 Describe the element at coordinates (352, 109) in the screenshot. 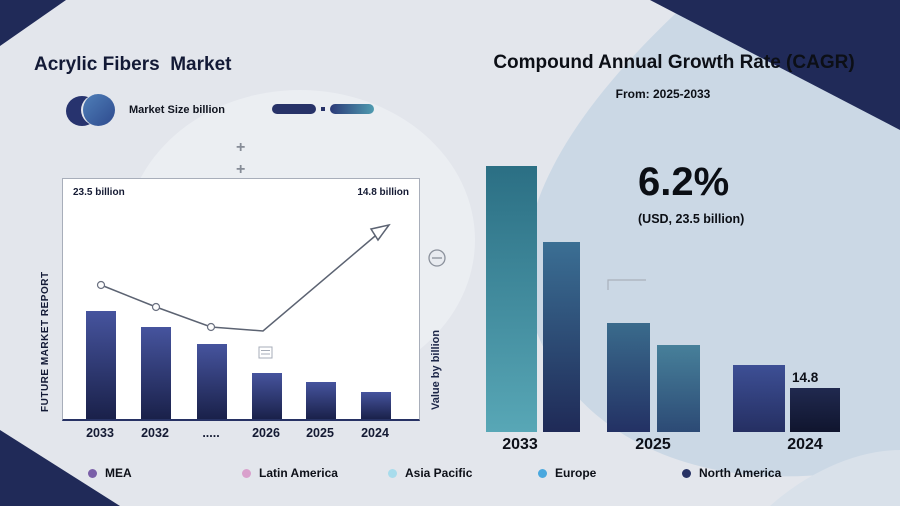

I see `legend-pill-teal` at that location.